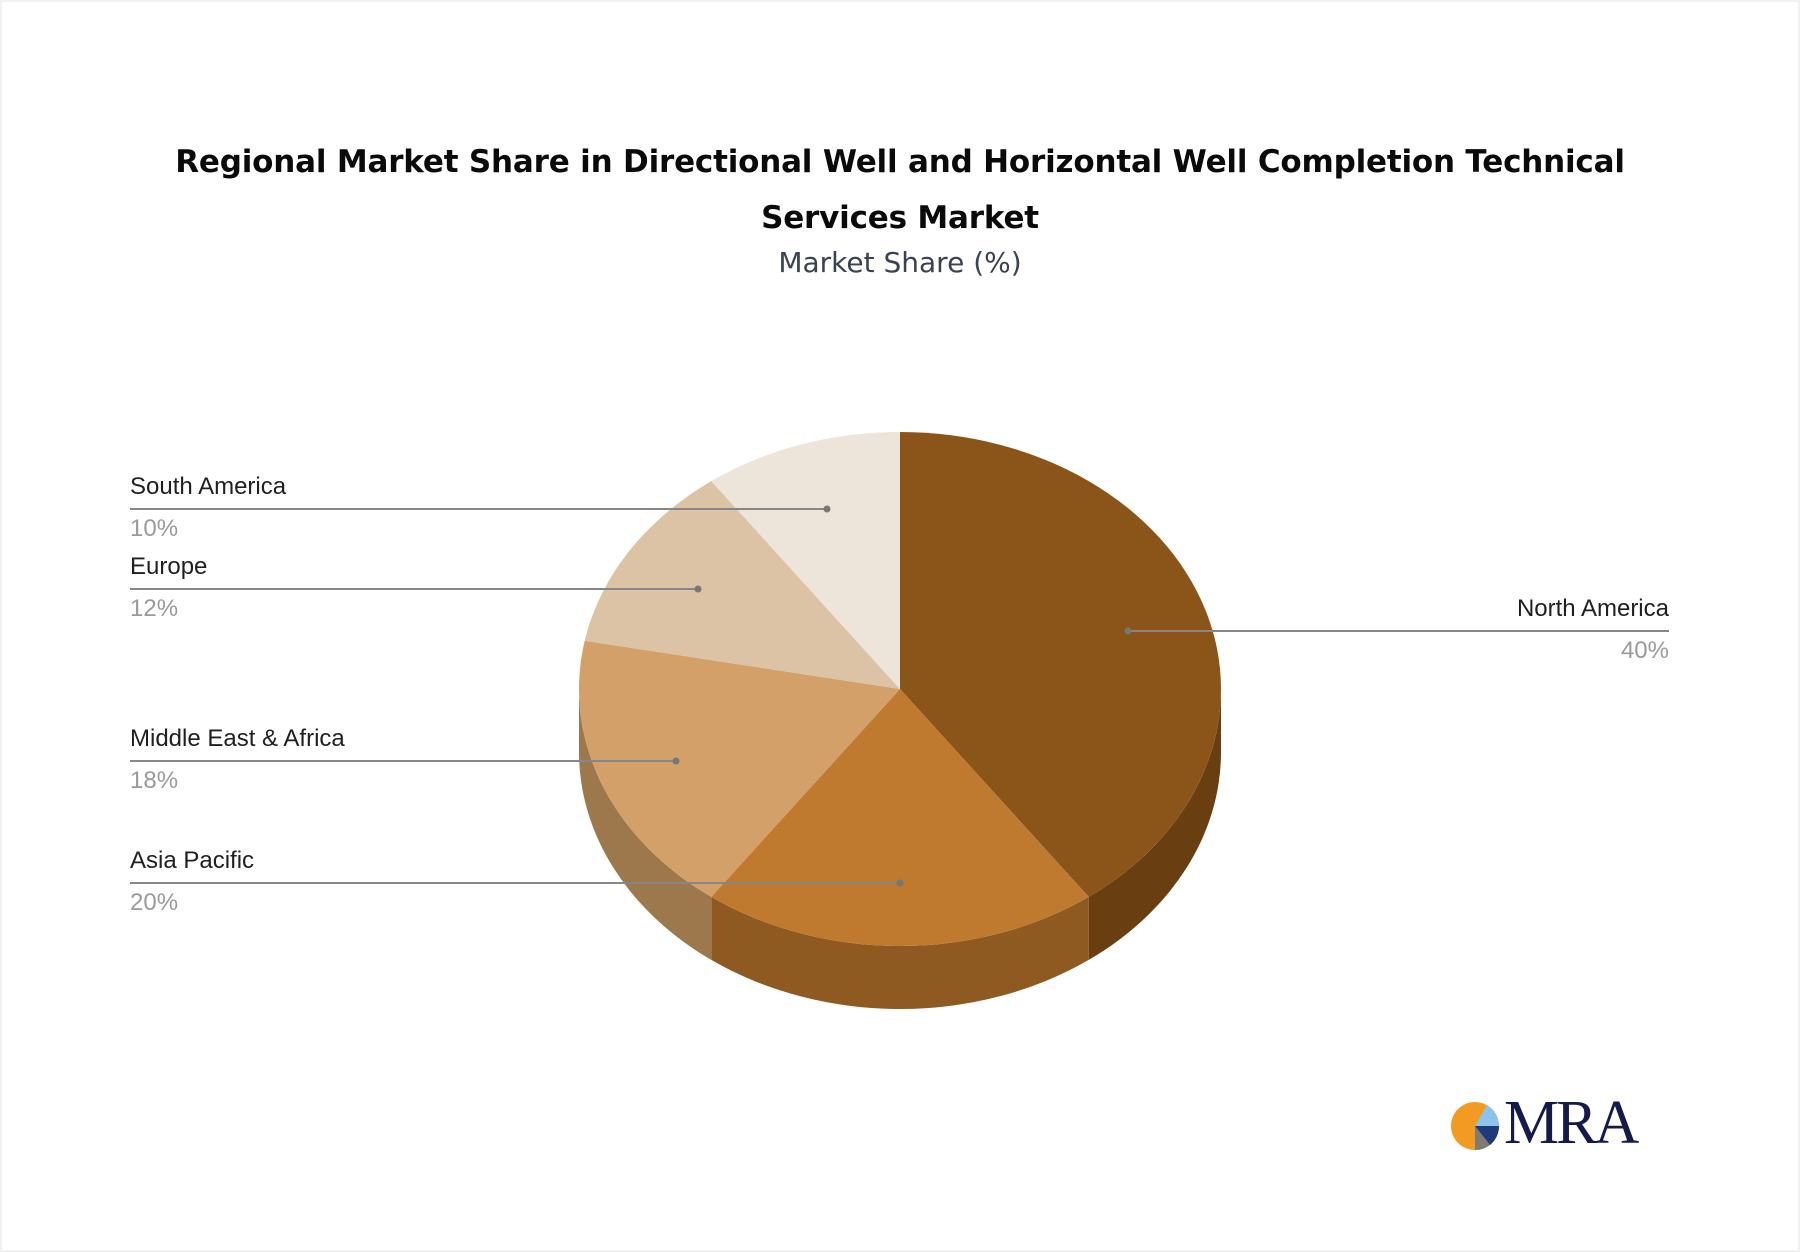  Describe the element at coordinates (237, 738) in the screenshot. I see `label-middle-east-africa: Middle East & Africa` at that location.